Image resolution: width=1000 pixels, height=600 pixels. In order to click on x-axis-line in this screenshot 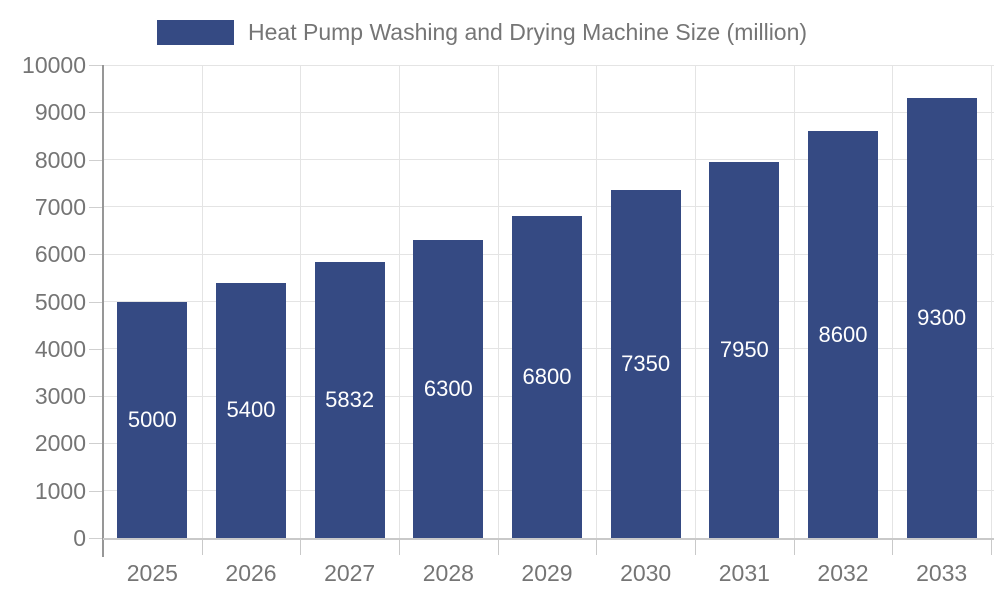, I will do `click(548, 539)`.